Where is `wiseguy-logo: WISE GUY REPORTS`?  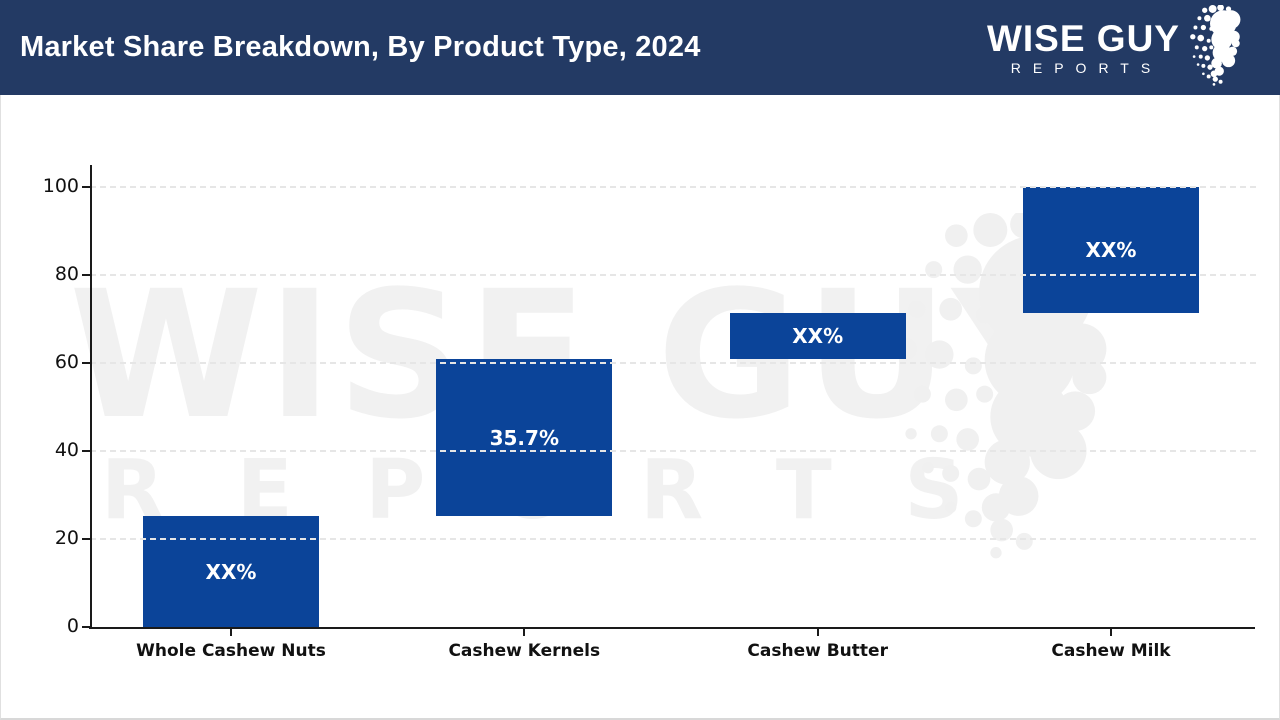 wiseguy-logo: WISE GUY REPORTS is located at coordinates (1126, 47).